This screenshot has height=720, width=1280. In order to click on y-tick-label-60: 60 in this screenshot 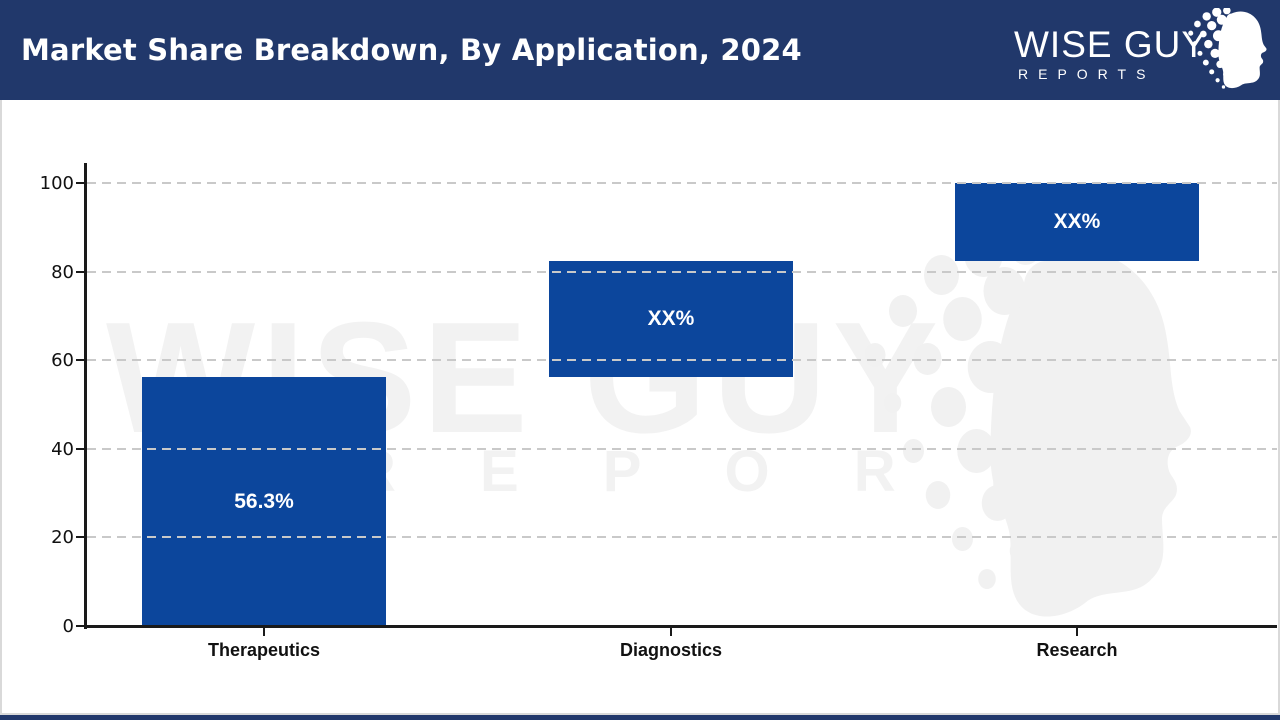, I will do `click(62, 360)`.